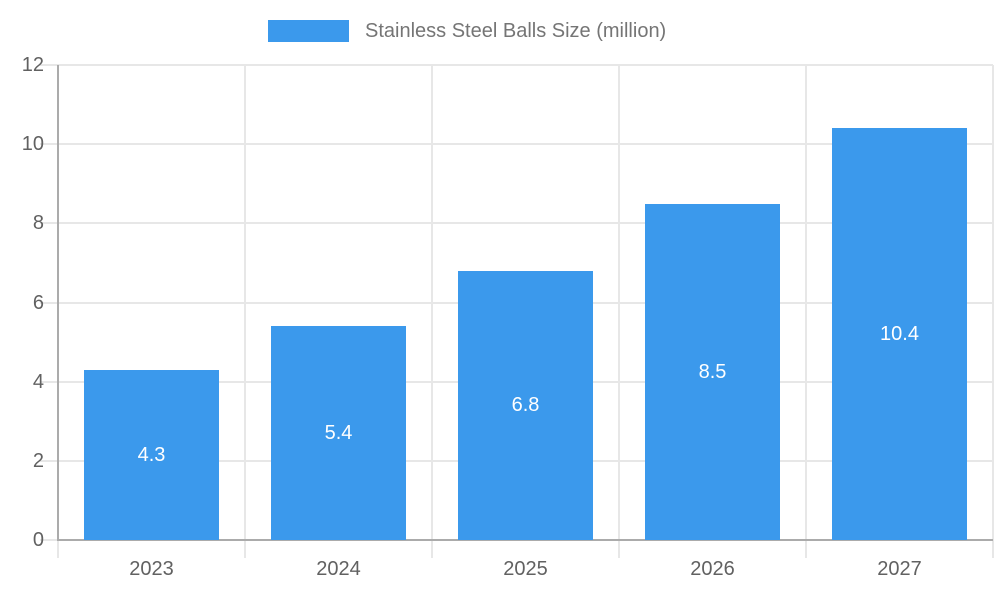  I want to click on bar-value-label: 4.3, so click(151, 454).